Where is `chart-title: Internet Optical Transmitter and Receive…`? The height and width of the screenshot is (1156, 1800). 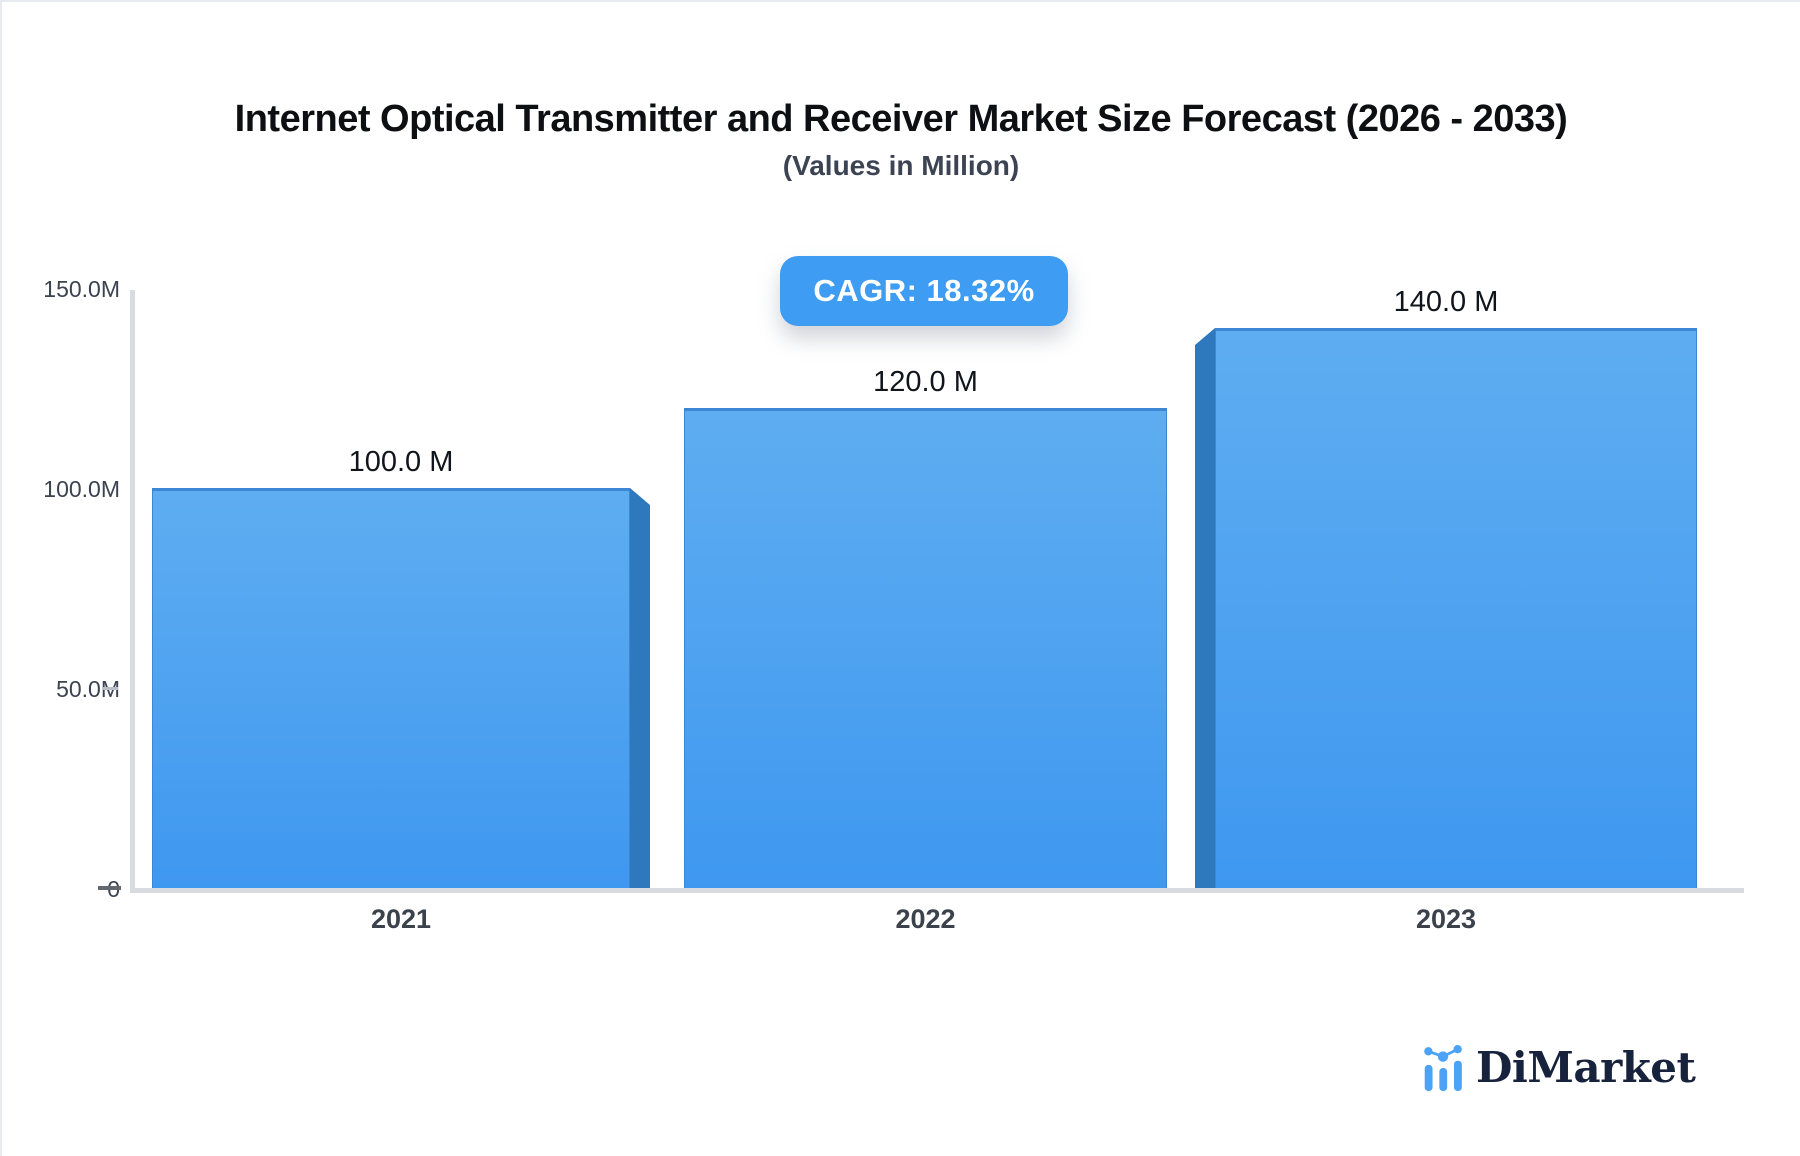 chart-title: Internet Optical Transmitter and Receive… is located at coordinates (901, 119).